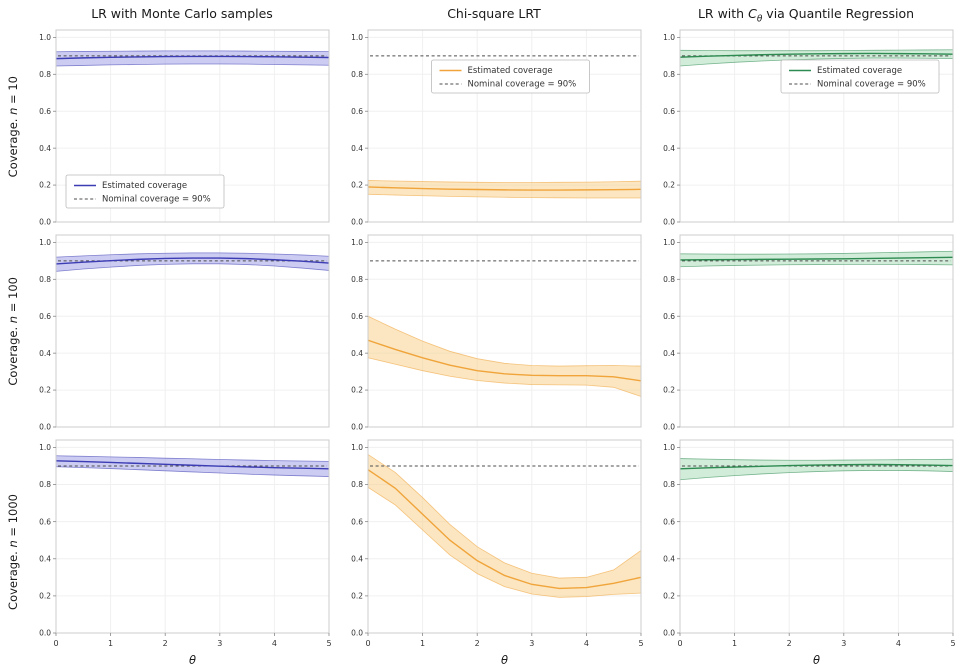 The image size is (962, 669). I want to click on panel-n1000-chi-square: 0.0 0.2 0.4 0.6 0.8 1.0 0 1 2 3 4 5 θ, so click(494, 551).